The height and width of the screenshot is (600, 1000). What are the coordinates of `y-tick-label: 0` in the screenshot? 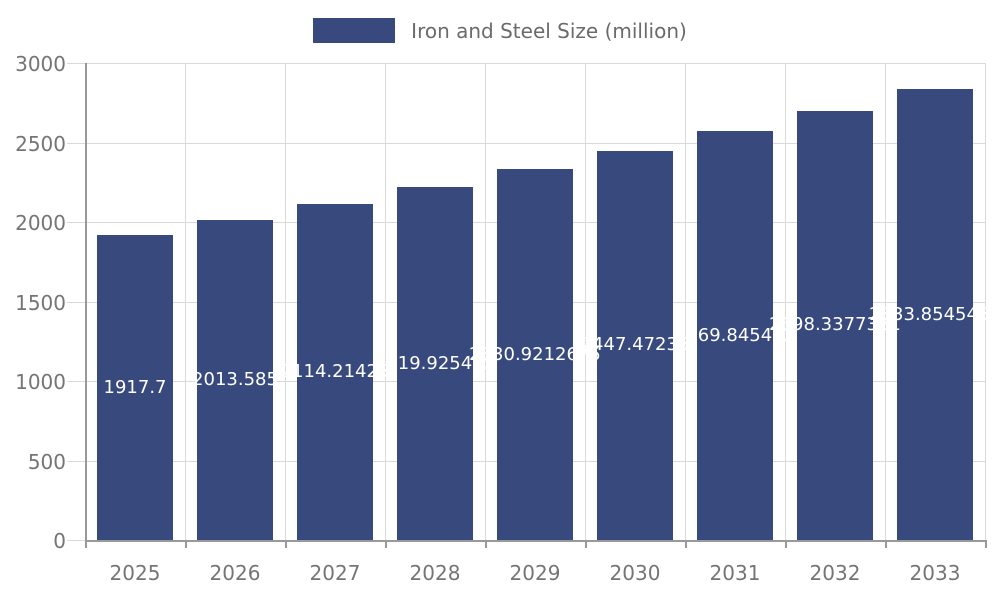 It's located at (59, 541).